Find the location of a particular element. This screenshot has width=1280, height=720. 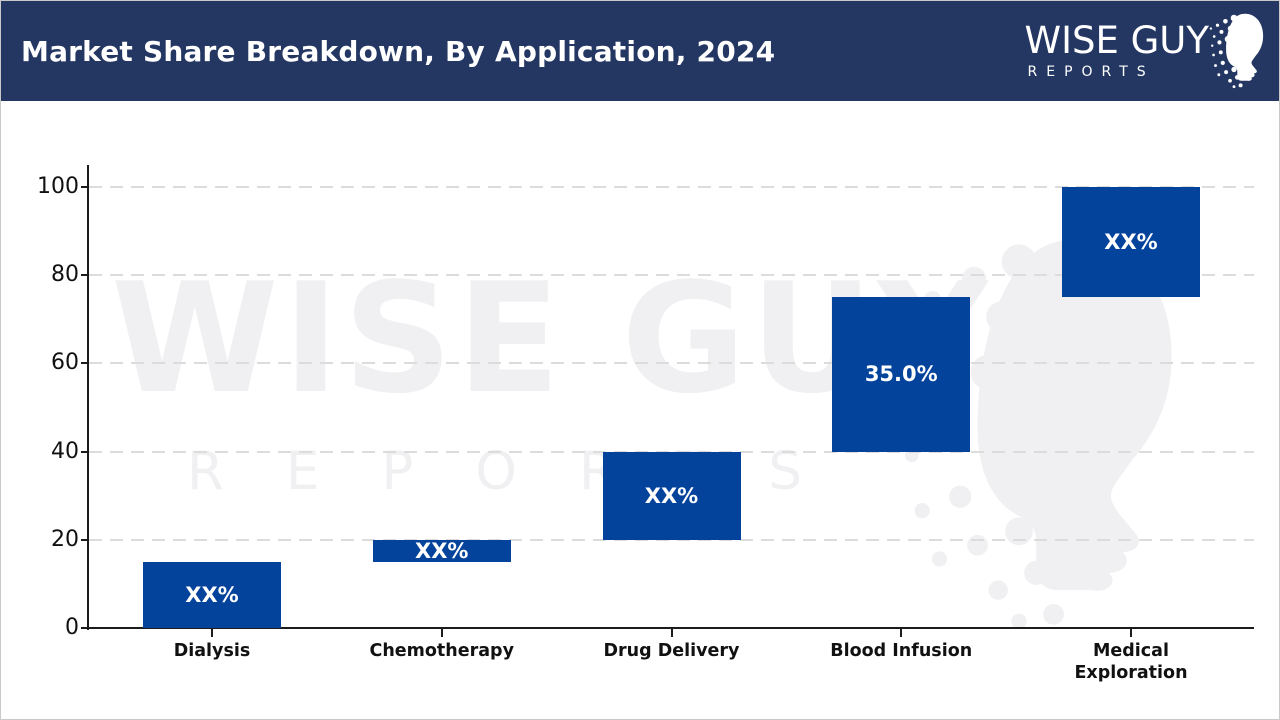

bar-segment-blood-infusion: 35.0% is located at coordinates (901, 374).